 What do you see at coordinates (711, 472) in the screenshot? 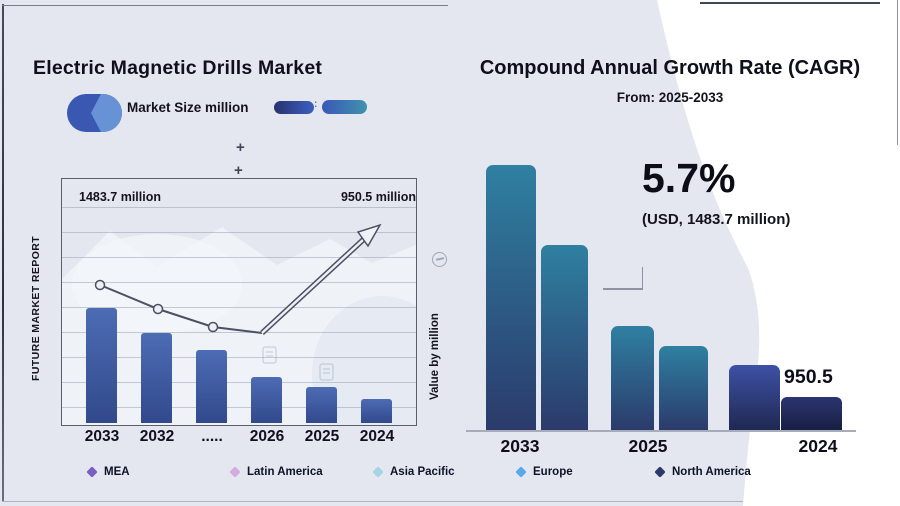
I see `legend-label: North America` at bounding box center [711, 472].